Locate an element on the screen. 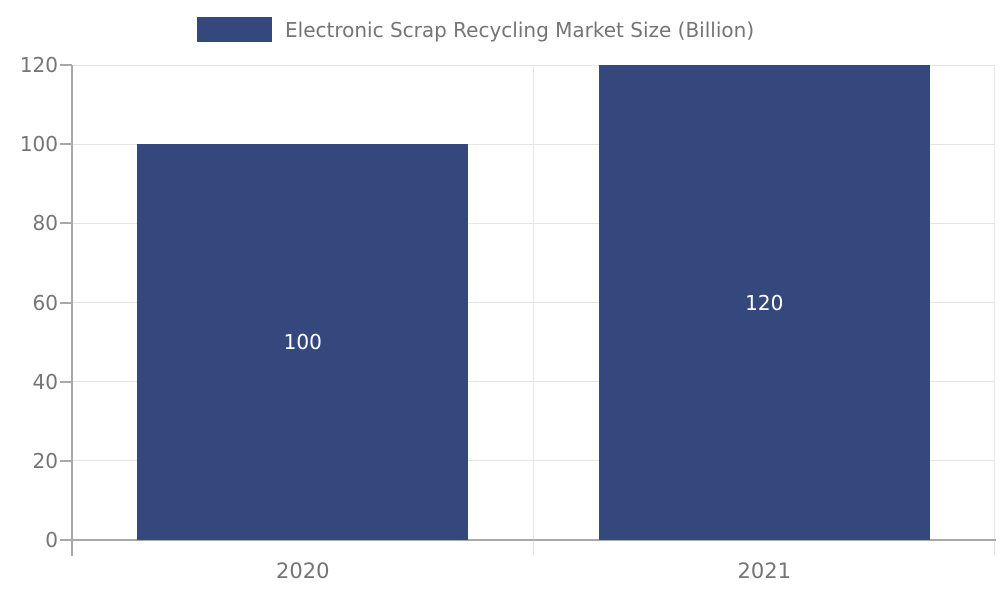  bar-value-label: 120 is located at coordinates (764, 302).